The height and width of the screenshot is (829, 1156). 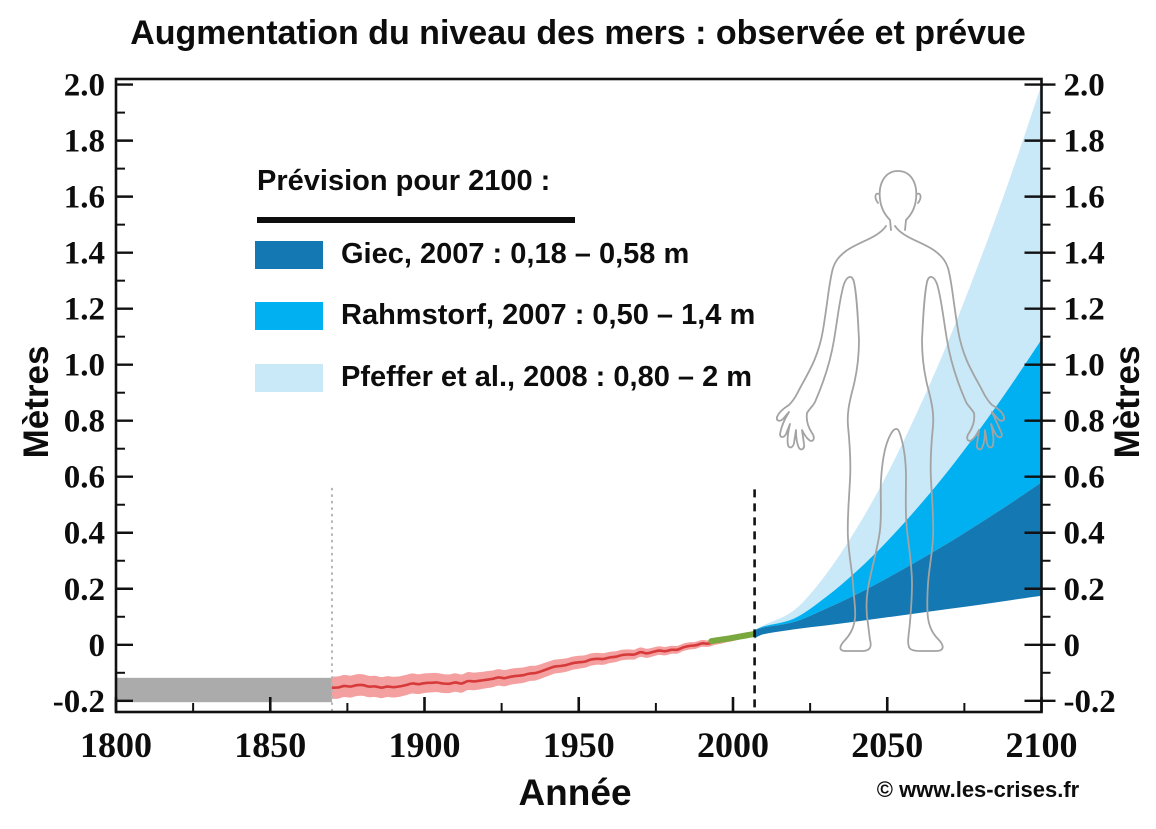 I want to click on legend-label-pfeffer: Pfeffer et al., 2008 : 0,80 – 2 m, so click(x=547, y=377).